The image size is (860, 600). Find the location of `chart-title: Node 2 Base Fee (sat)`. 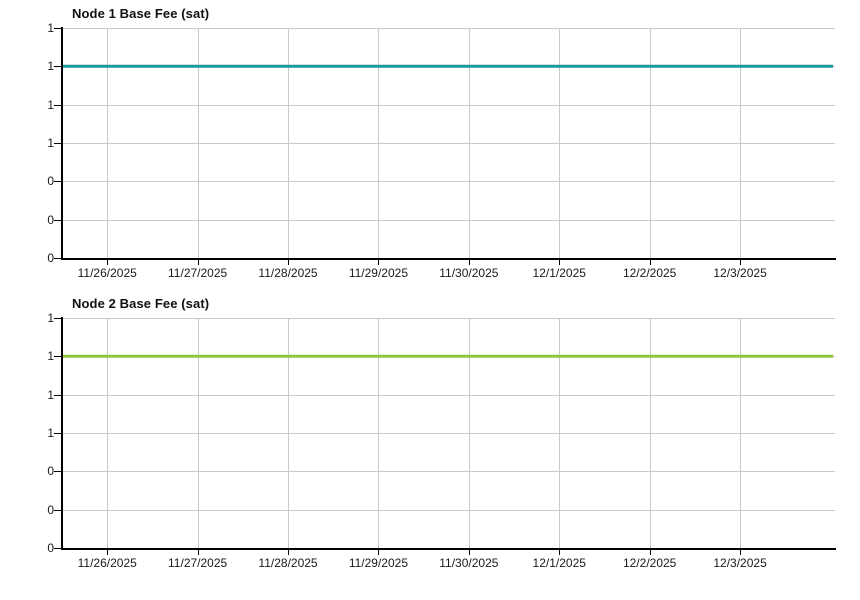

chart-title: Node 2 Base Fee (sat) is located at coordinates (141, 303).